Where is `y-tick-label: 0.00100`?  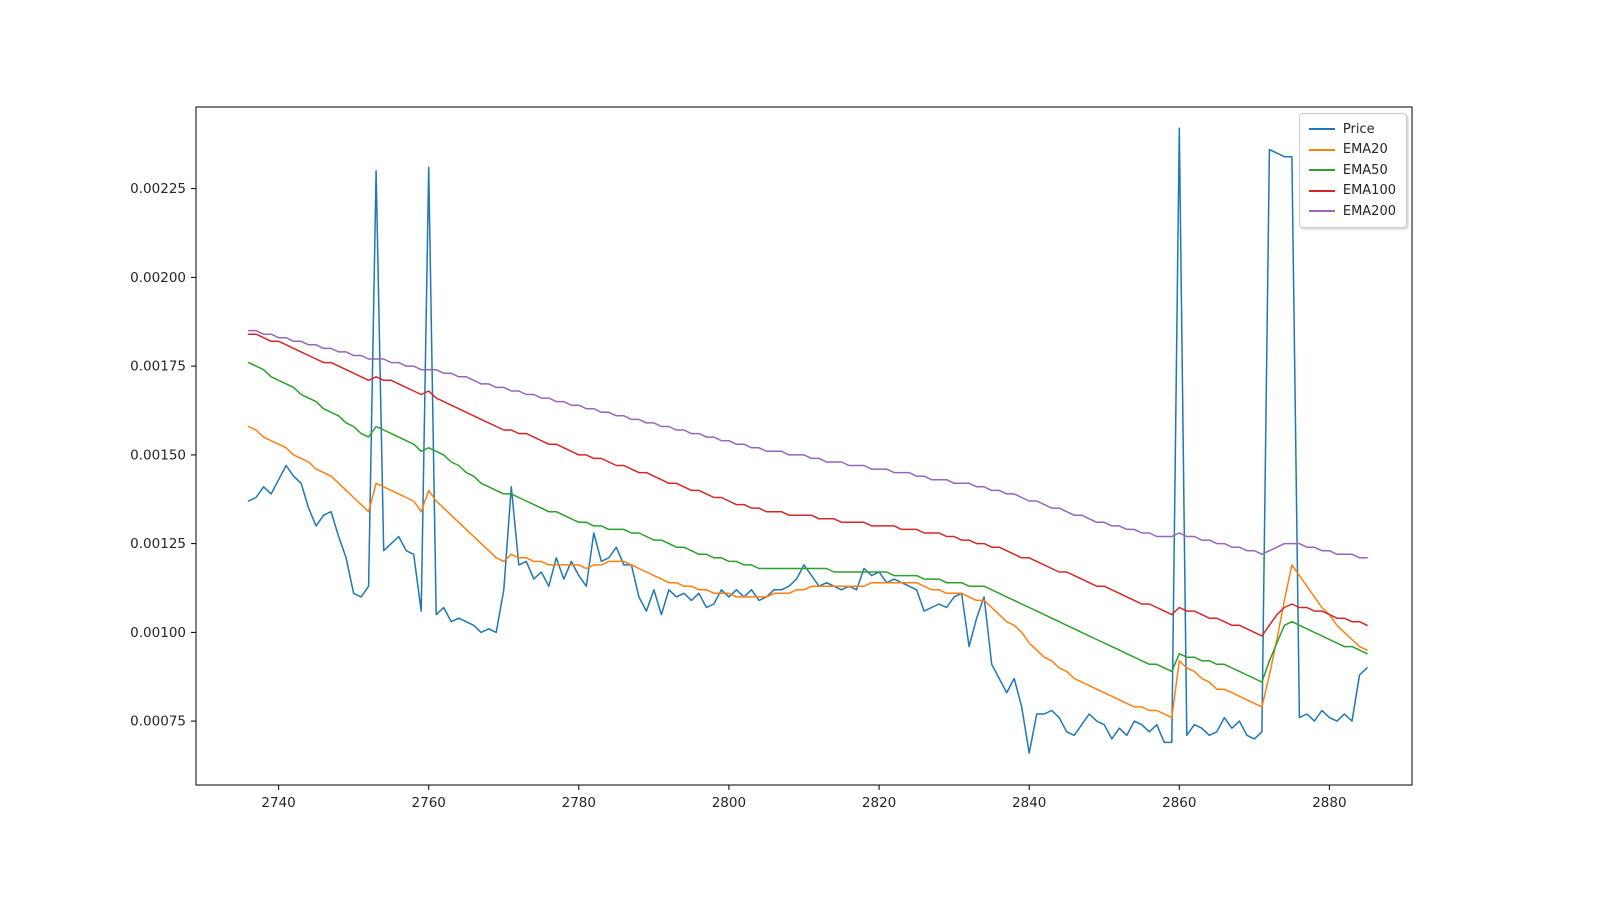
y-tick-label: 0.00100 is located at coordinates (158, 633).